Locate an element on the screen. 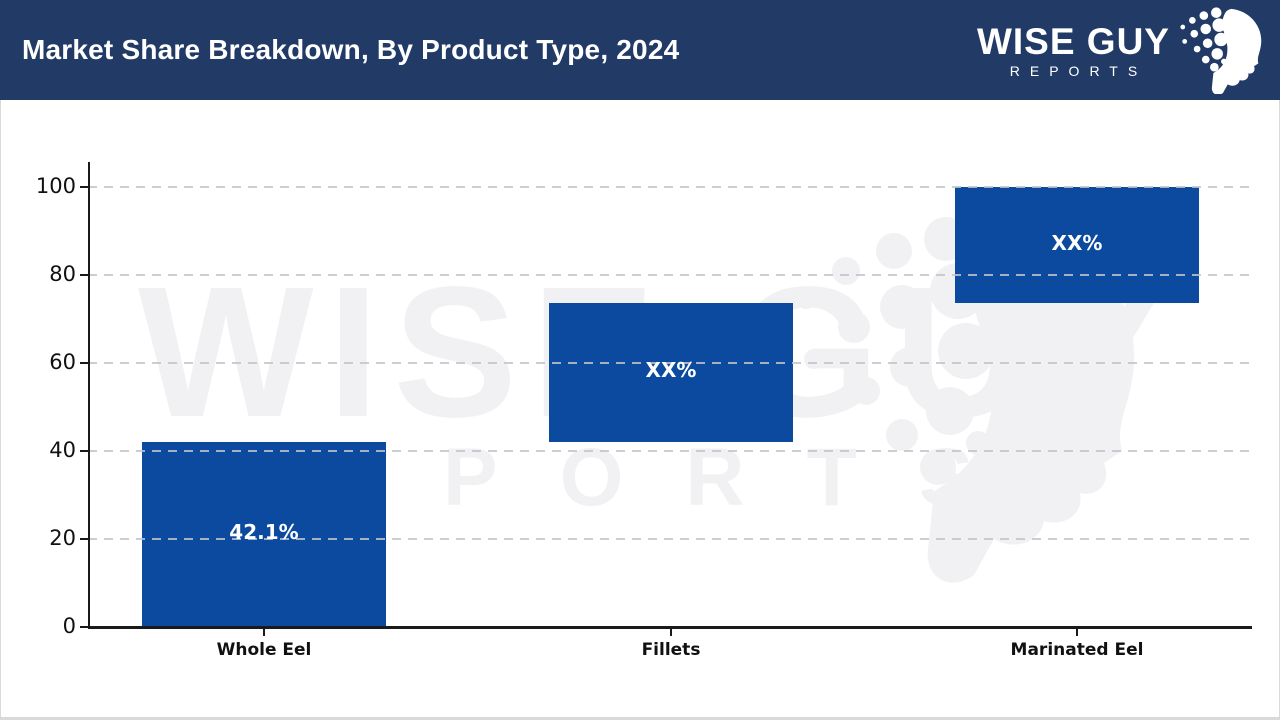 The height and width of the screenshot is (720, 1280). logo-text: WISE GUY REPORTS is located at coordinates (1073, 49).